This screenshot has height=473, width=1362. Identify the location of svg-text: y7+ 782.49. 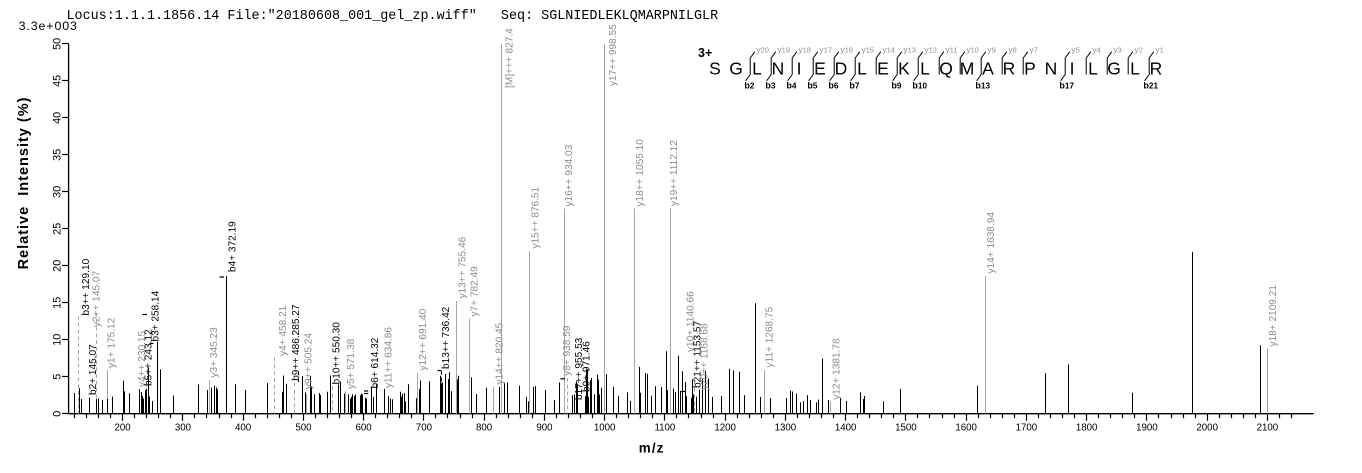
(475, 291).